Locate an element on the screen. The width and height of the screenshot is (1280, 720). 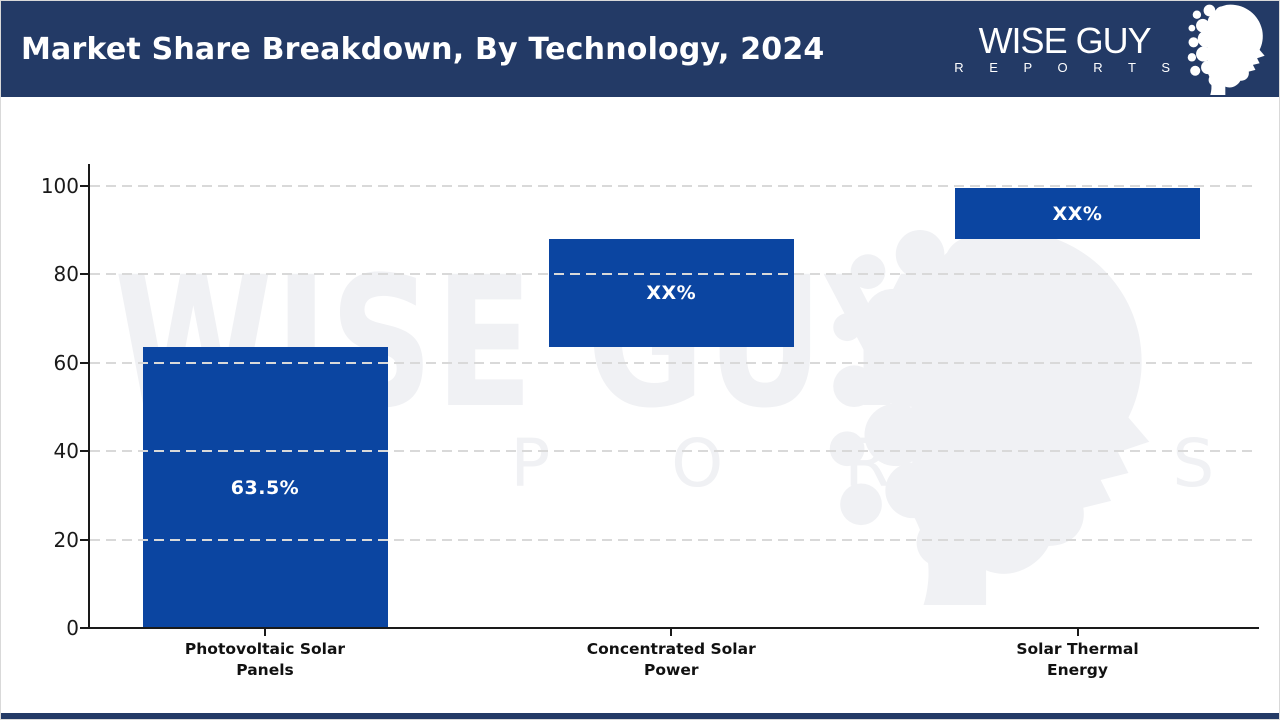
logo-reports-label: R E P O R T S is located at coordinates (1067, 67).